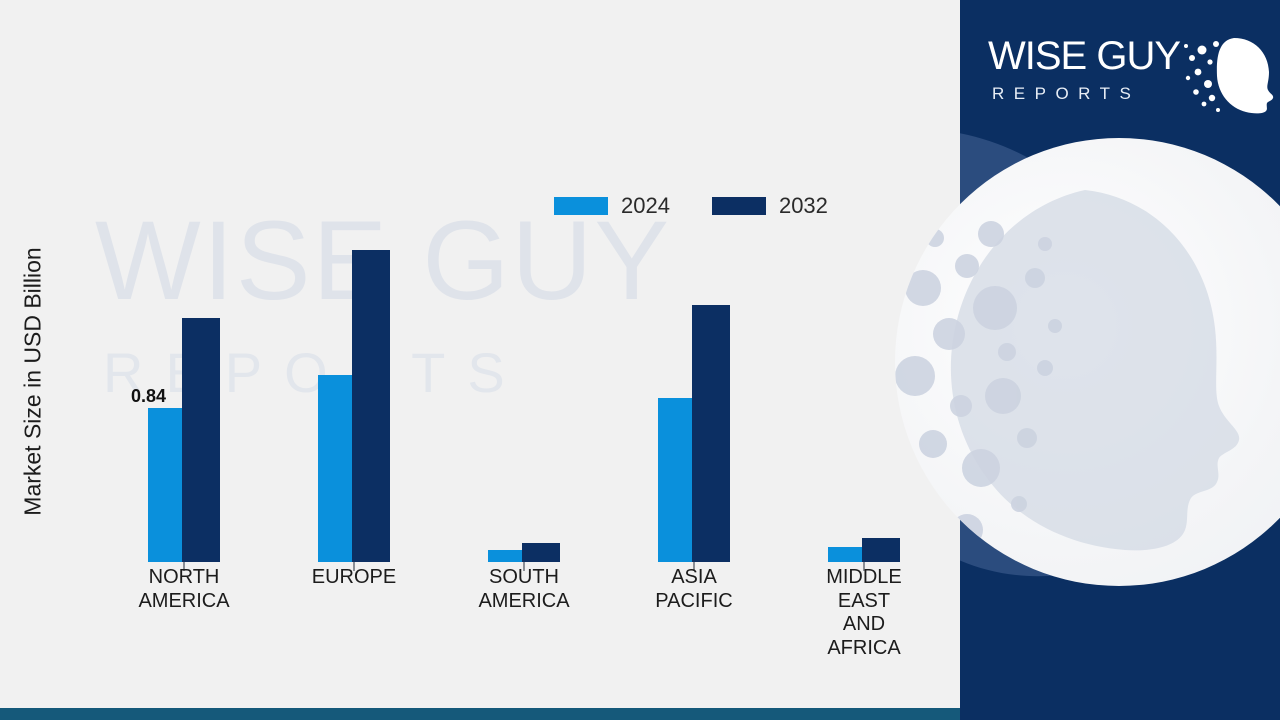 The height and width of the screenshot is (720, 1280). What do you see at coordinates (524, 589) in the screenshot?
I see `x-axis-category-label: SOUTH AMERICA` at bounding box center [524, 589].